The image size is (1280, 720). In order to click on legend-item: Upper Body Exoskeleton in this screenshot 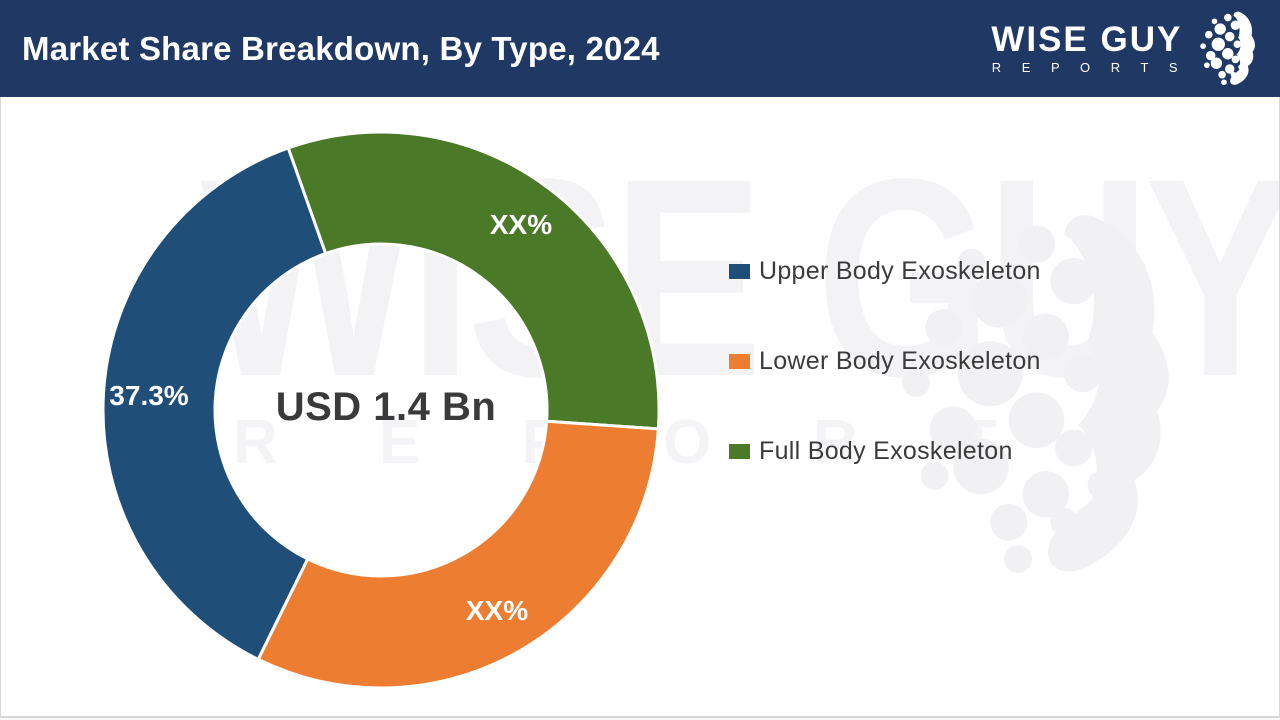, I will do `click(885, 271)`.